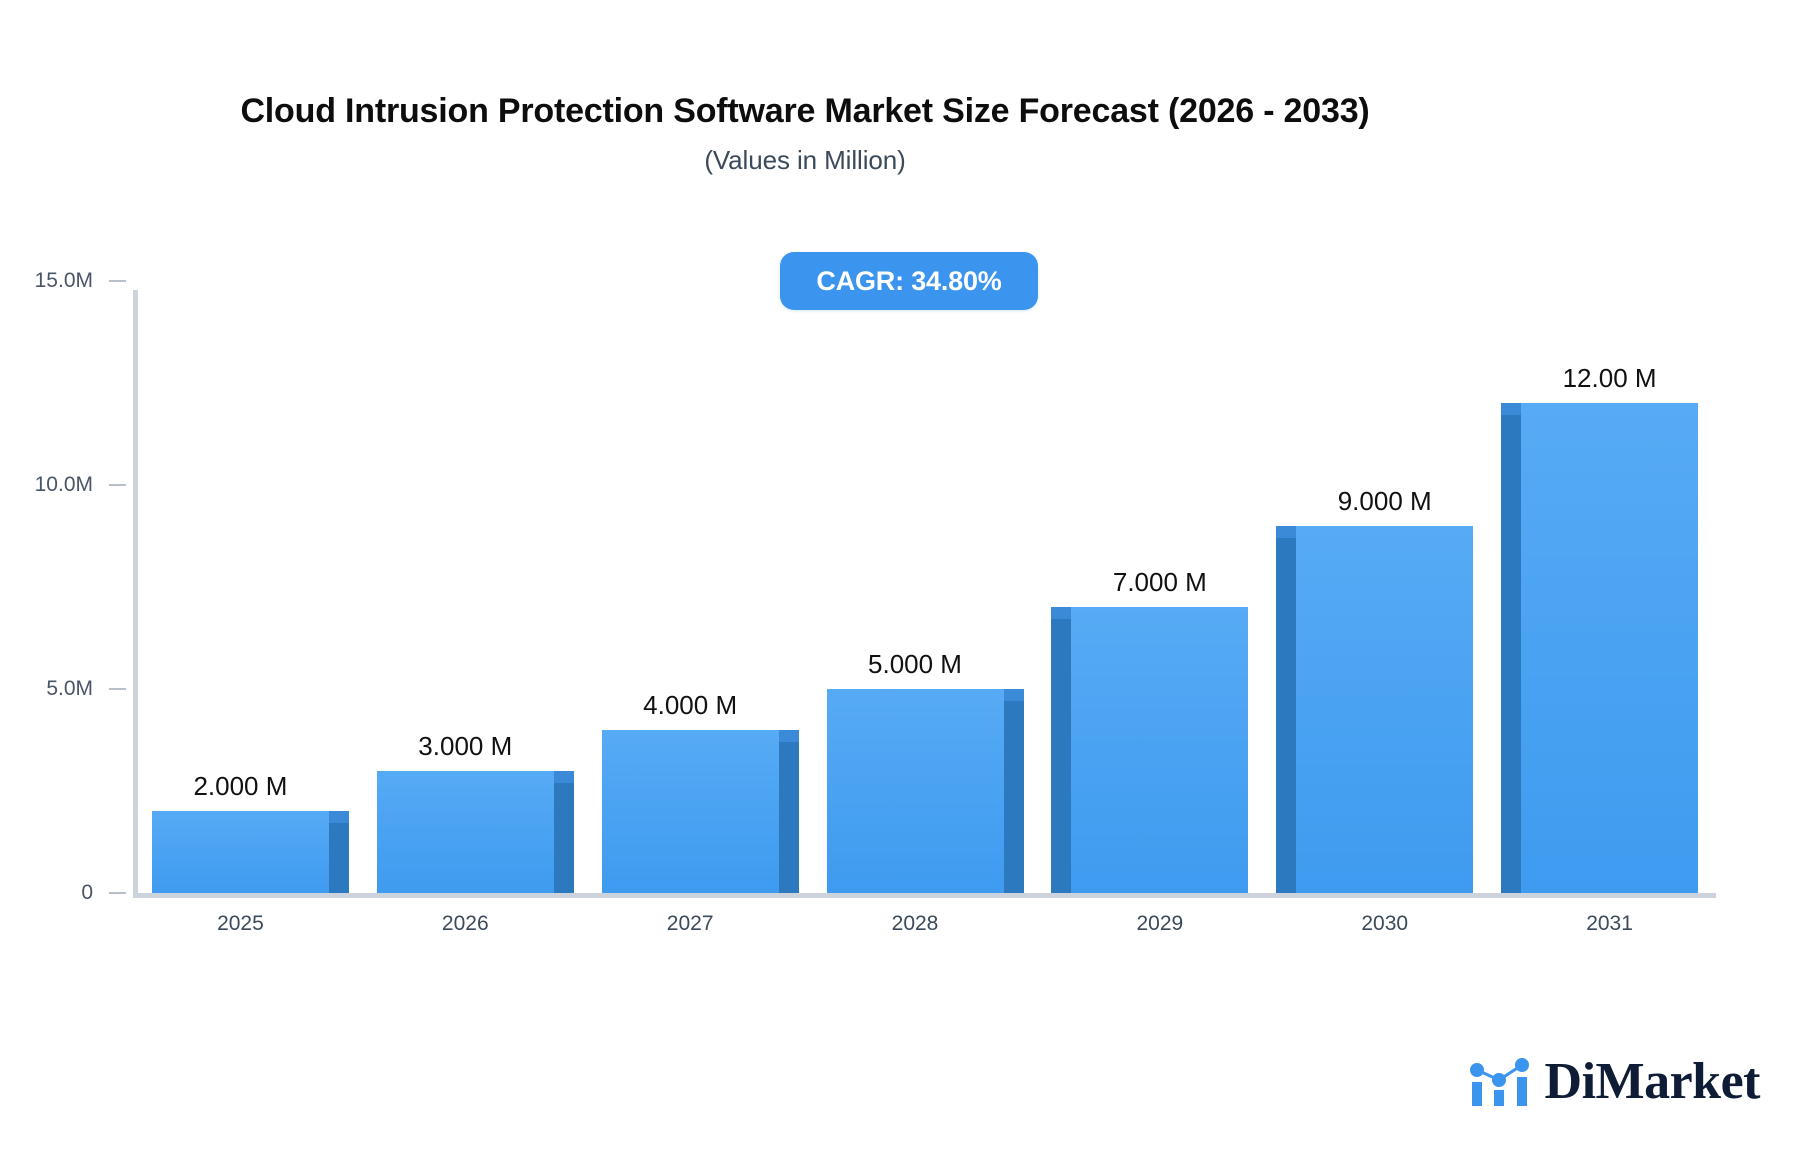 The image size is (1800, 1156). I want to click on bar-value-label: 4.000 M, so click(690, 704).